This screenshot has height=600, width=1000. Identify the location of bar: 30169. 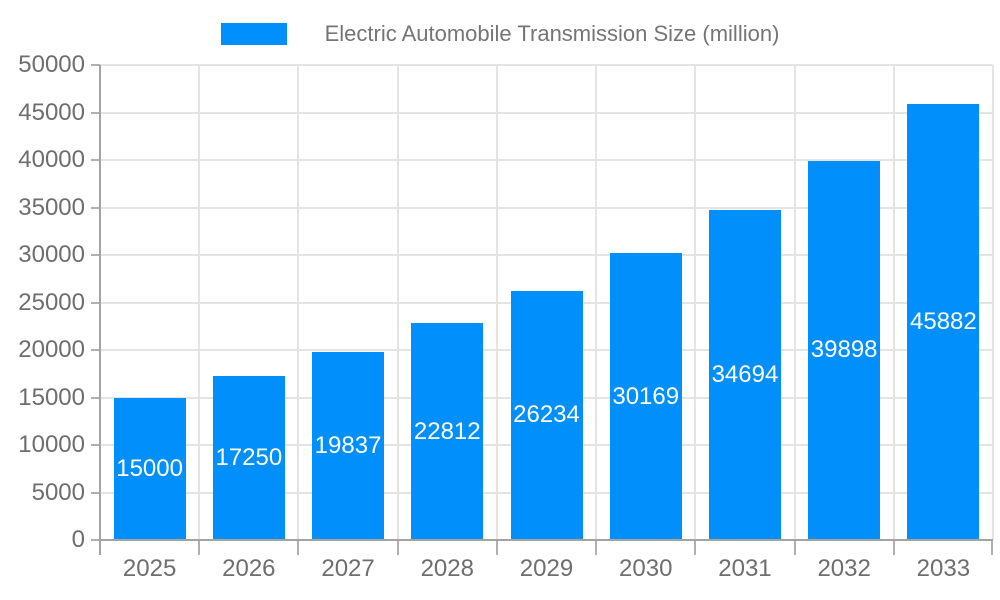
(645, 396).